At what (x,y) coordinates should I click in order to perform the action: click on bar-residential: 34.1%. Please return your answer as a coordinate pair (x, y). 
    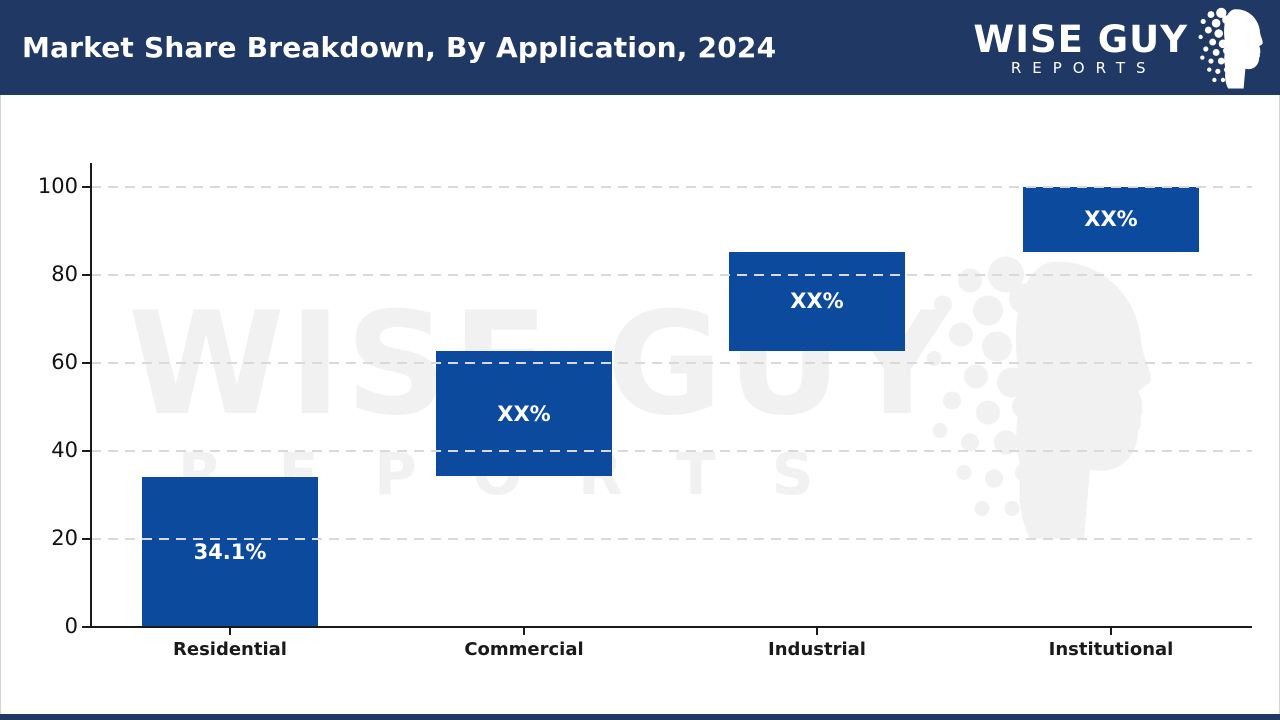
    Looking at the image, I should click on (230, 551).